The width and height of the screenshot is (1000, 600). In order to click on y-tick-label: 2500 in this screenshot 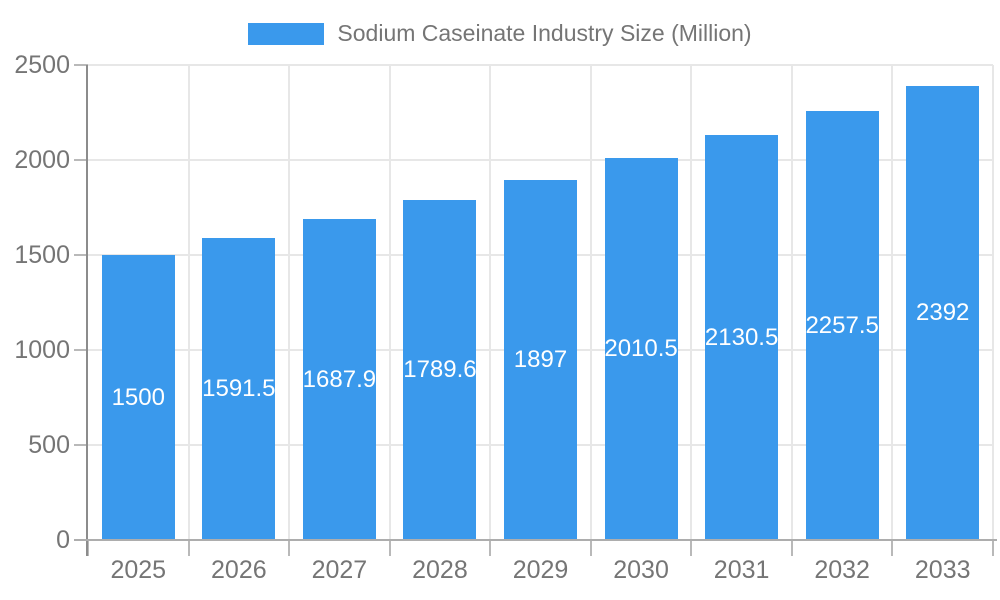, I will do `click(42, 65)`.